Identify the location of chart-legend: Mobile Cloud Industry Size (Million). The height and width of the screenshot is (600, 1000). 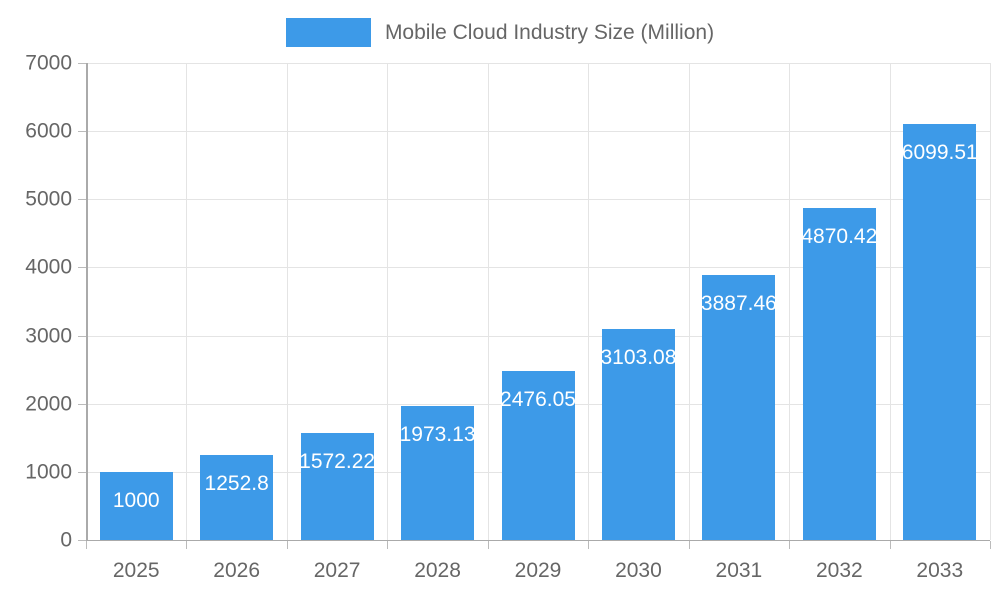
(500, 32).